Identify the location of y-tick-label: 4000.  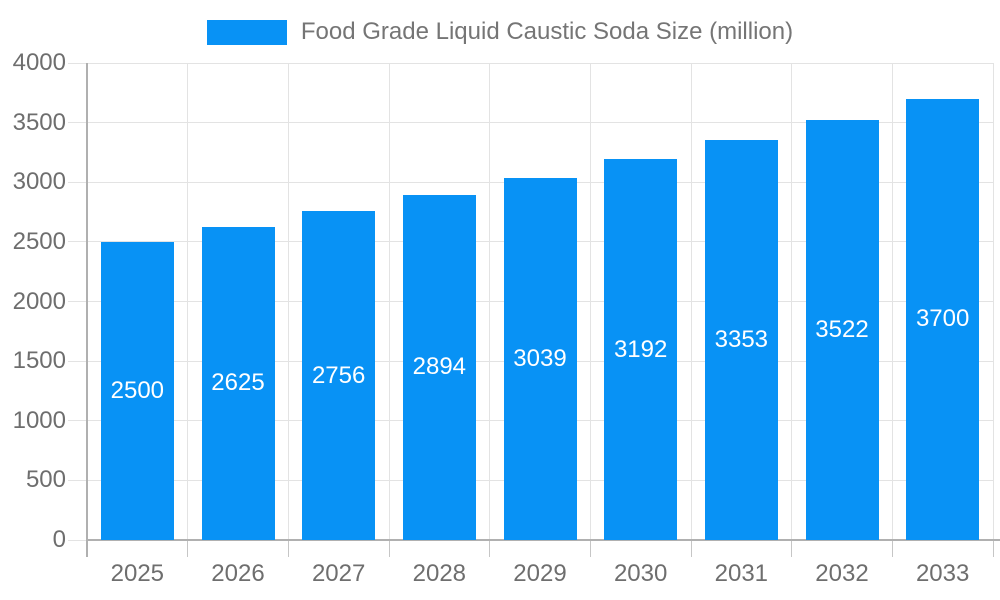
(39, 62).